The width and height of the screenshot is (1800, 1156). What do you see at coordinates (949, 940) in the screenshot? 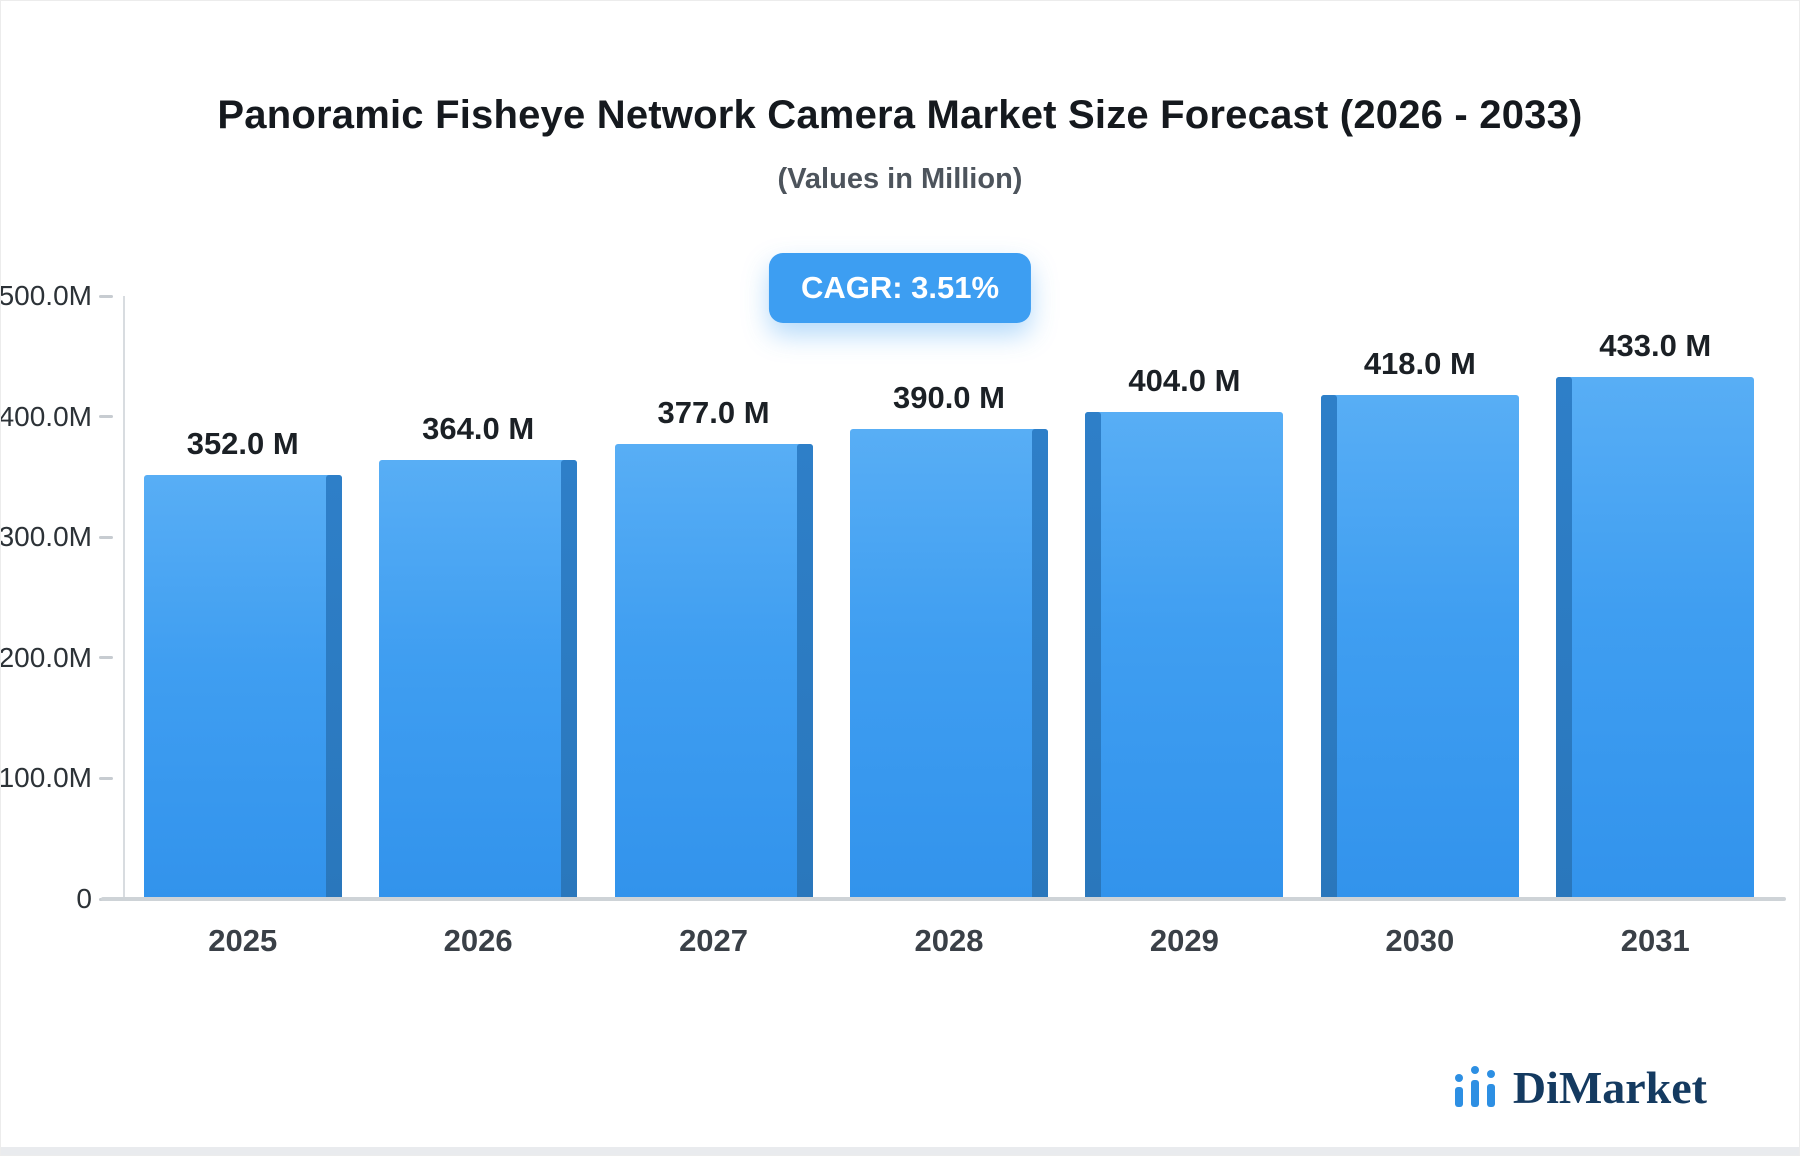
I see `x-tick-label: 2028` at bounding box center [949, 940].